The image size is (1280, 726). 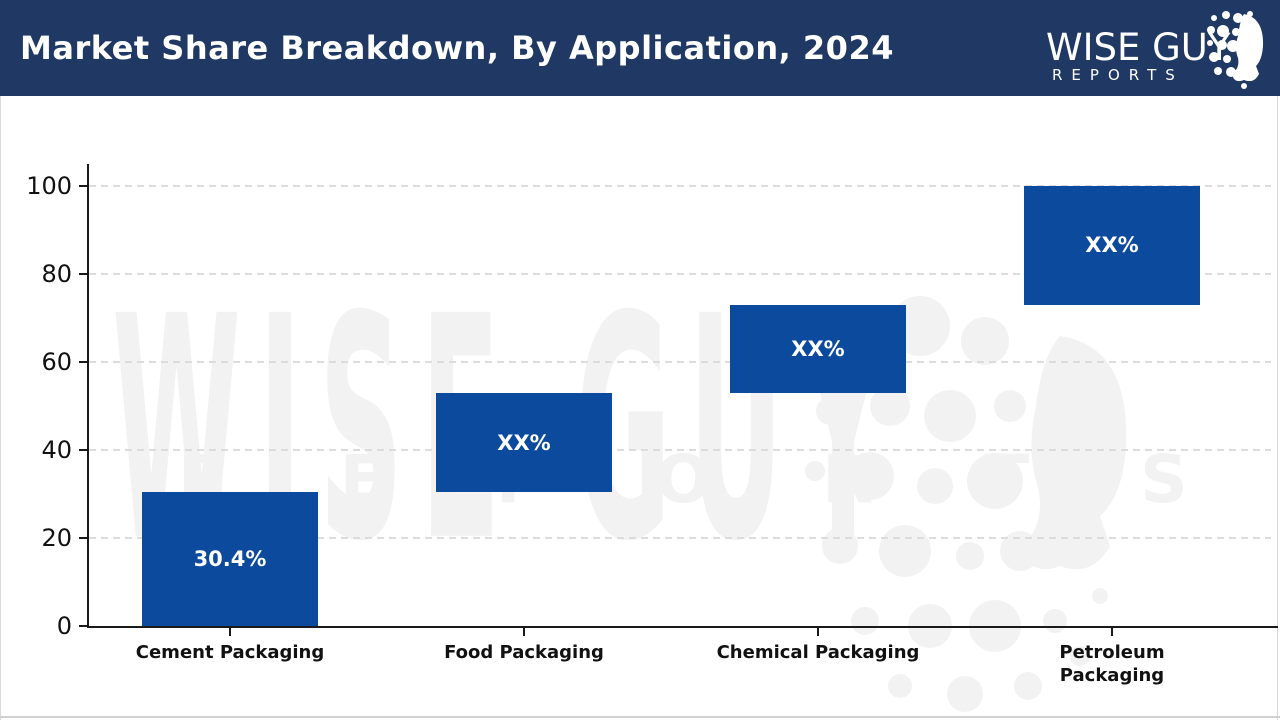 I want to click on x-axis-category-label: Food Packaging, so click(x=524, y=652).